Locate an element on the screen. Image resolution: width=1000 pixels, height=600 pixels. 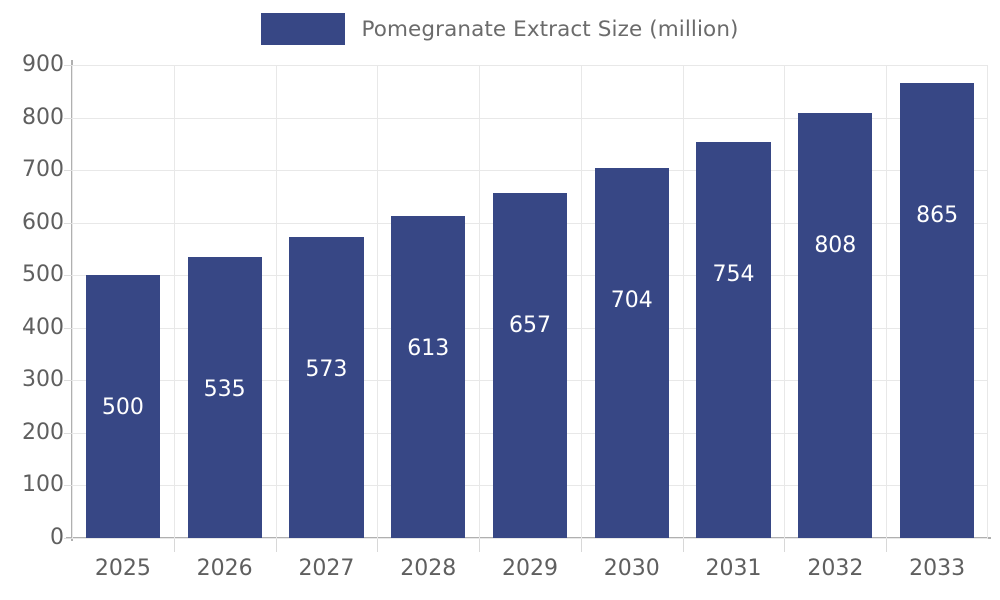
x-axis-tick-label: 2033 is located at coordinates (937, 568).